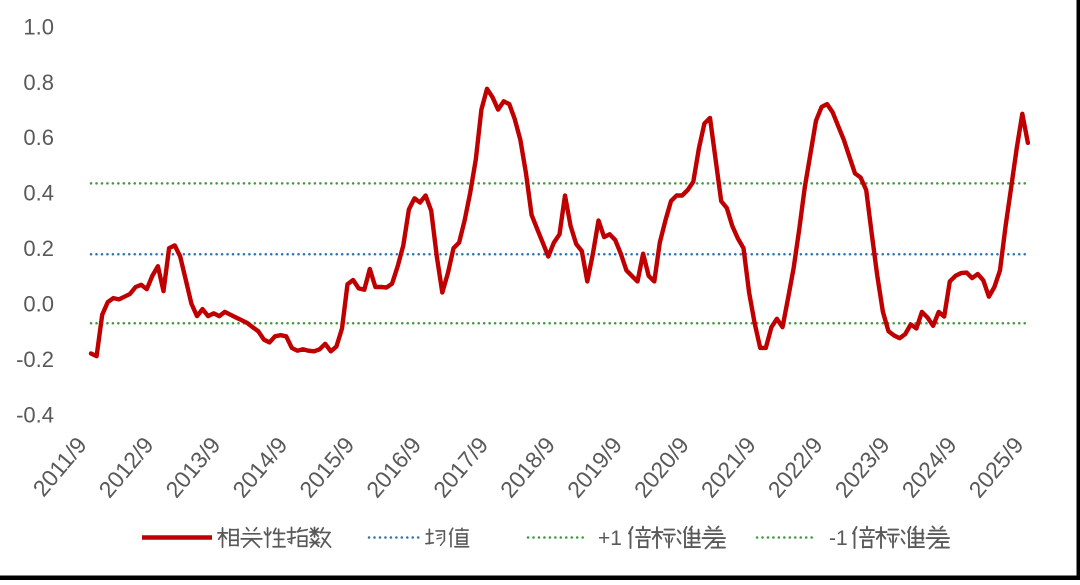 Image resolution: width=1080 pixels, height=585 pixels. What do you see at coordinates (38, 248) in the screenshot?
I see `svg-text: 0.2` at bounding box center [38, 248].